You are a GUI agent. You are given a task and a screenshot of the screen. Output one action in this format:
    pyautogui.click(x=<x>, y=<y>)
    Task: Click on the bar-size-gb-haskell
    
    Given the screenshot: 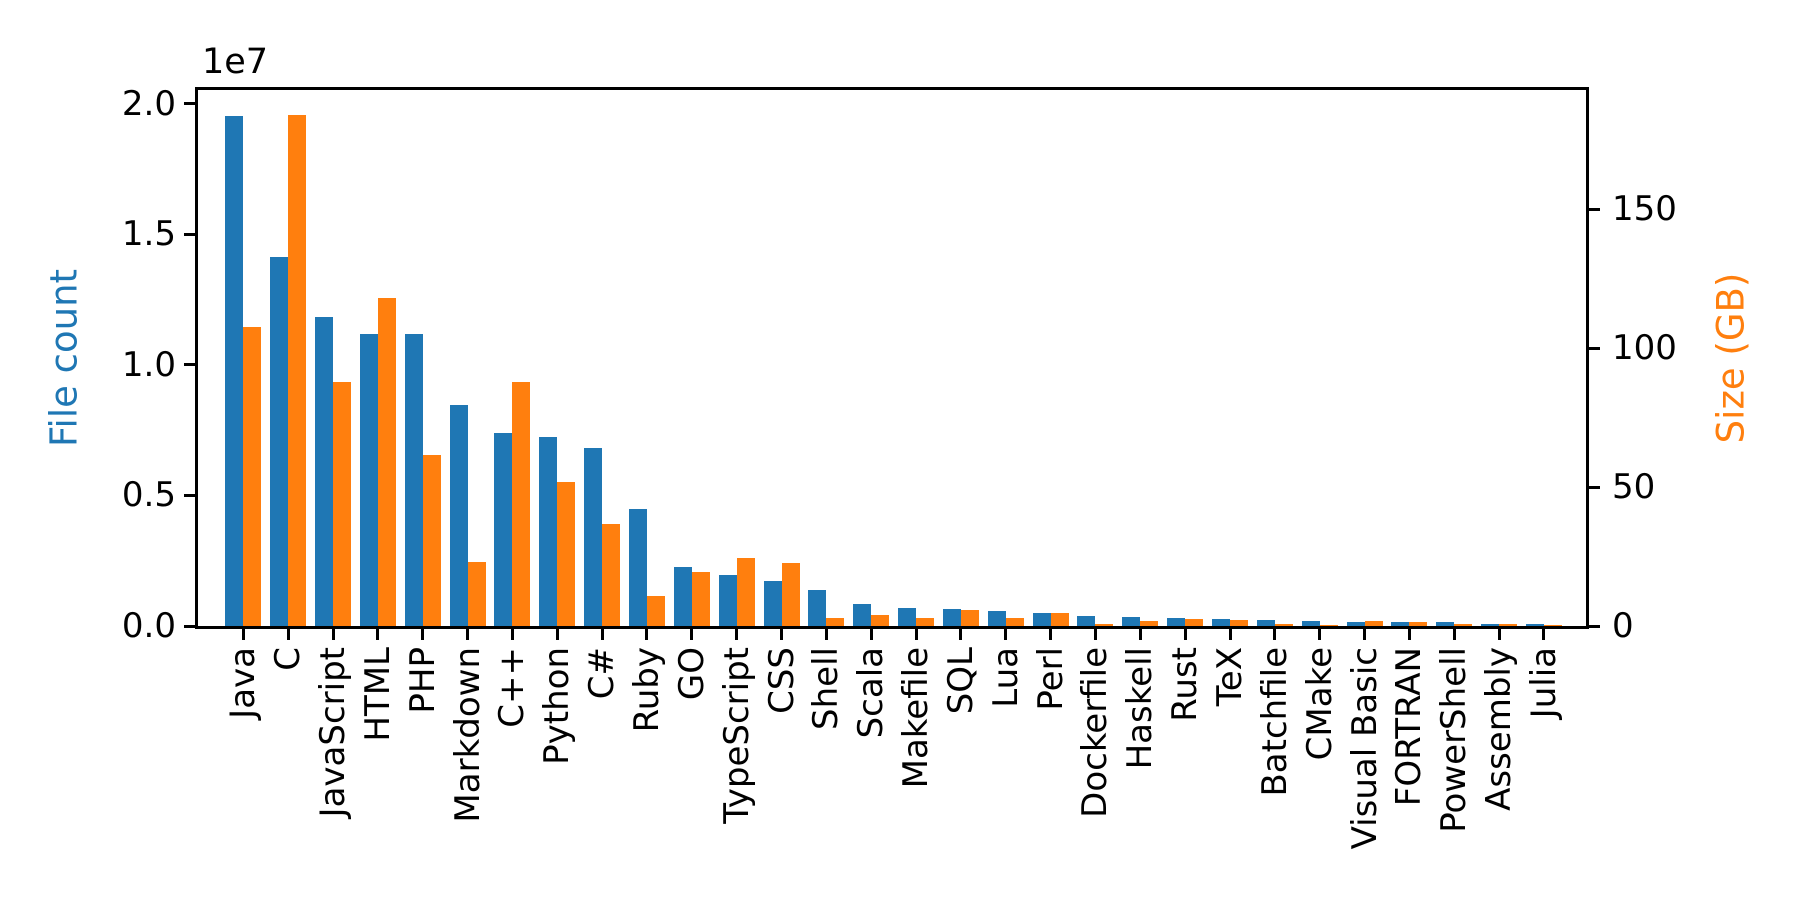 What is the action you would take?
    pyautogui.click(x=1149, y=623)
    